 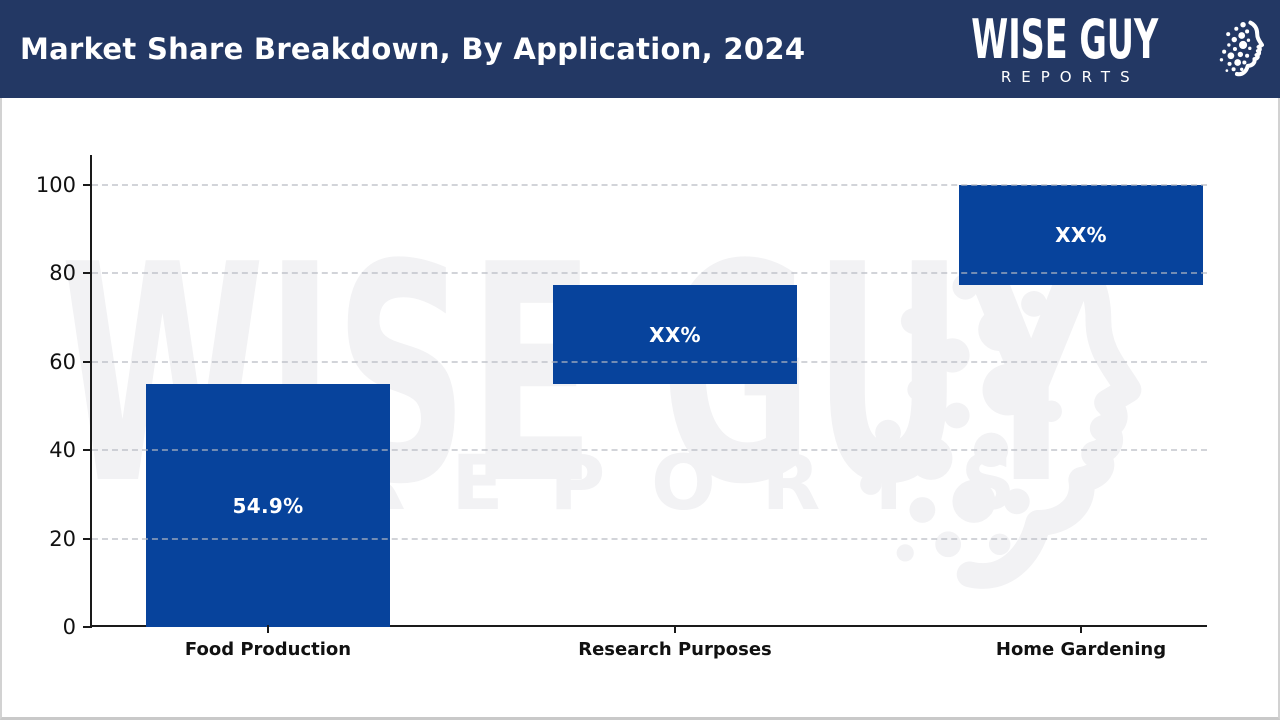 What do you see at coordinates (62, 361) in the screenshot?
I see `y-tick-label: 60` at bounding box center [62, 361].